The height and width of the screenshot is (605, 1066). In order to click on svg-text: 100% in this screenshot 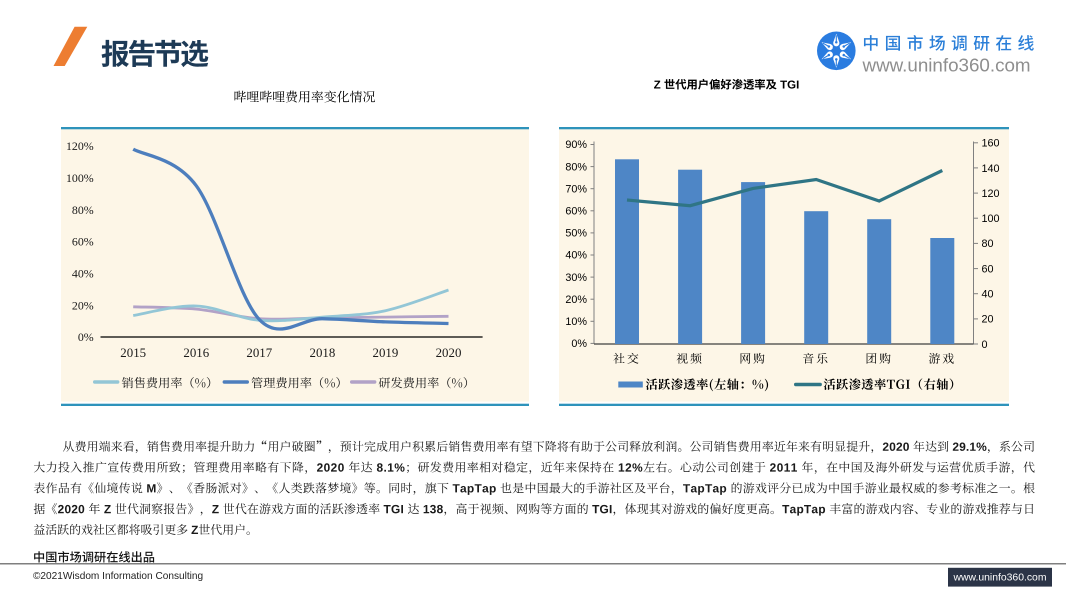, I will do `click(80, 178)`.